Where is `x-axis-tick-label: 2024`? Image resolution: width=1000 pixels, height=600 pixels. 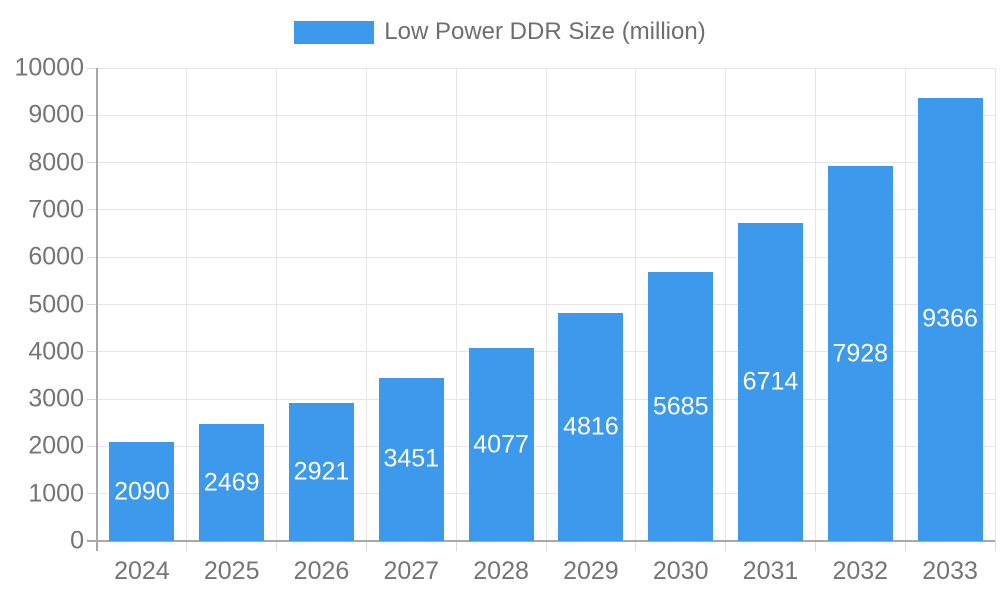 x-axis-tick-label: 2024 is located at coordinates (142, 571).